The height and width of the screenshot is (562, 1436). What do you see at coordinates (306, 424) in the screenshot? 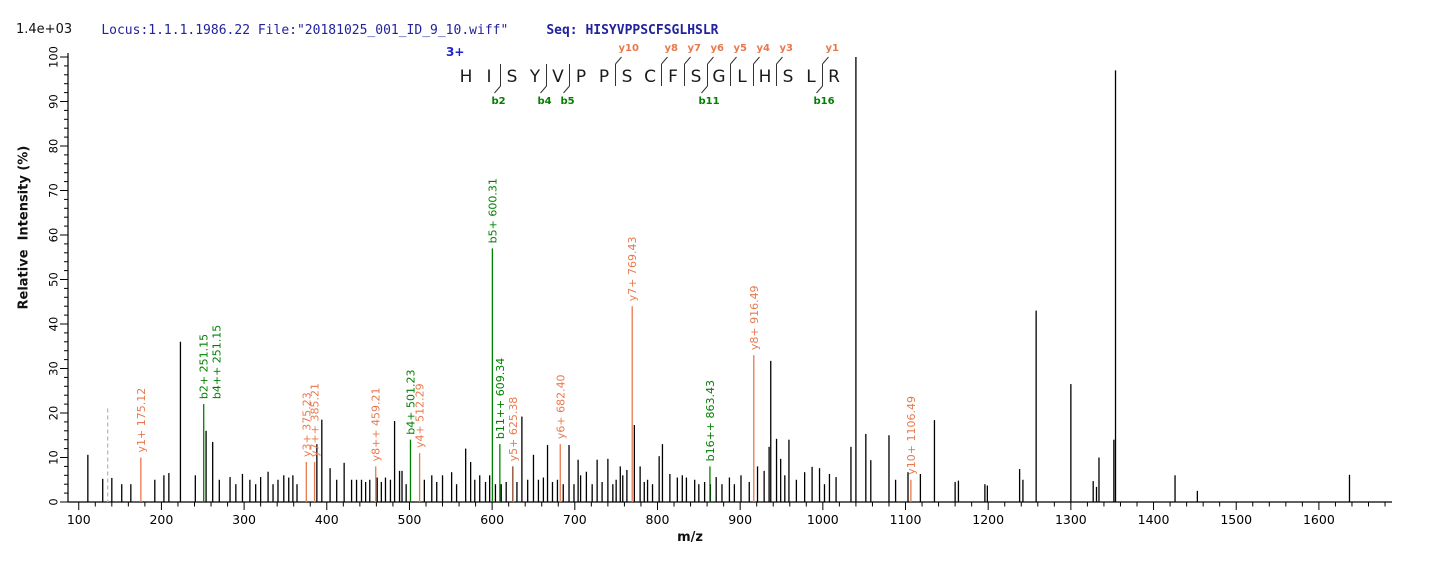
I see `peak-label: y3+ 375.23` at bounding box center [306, 424].